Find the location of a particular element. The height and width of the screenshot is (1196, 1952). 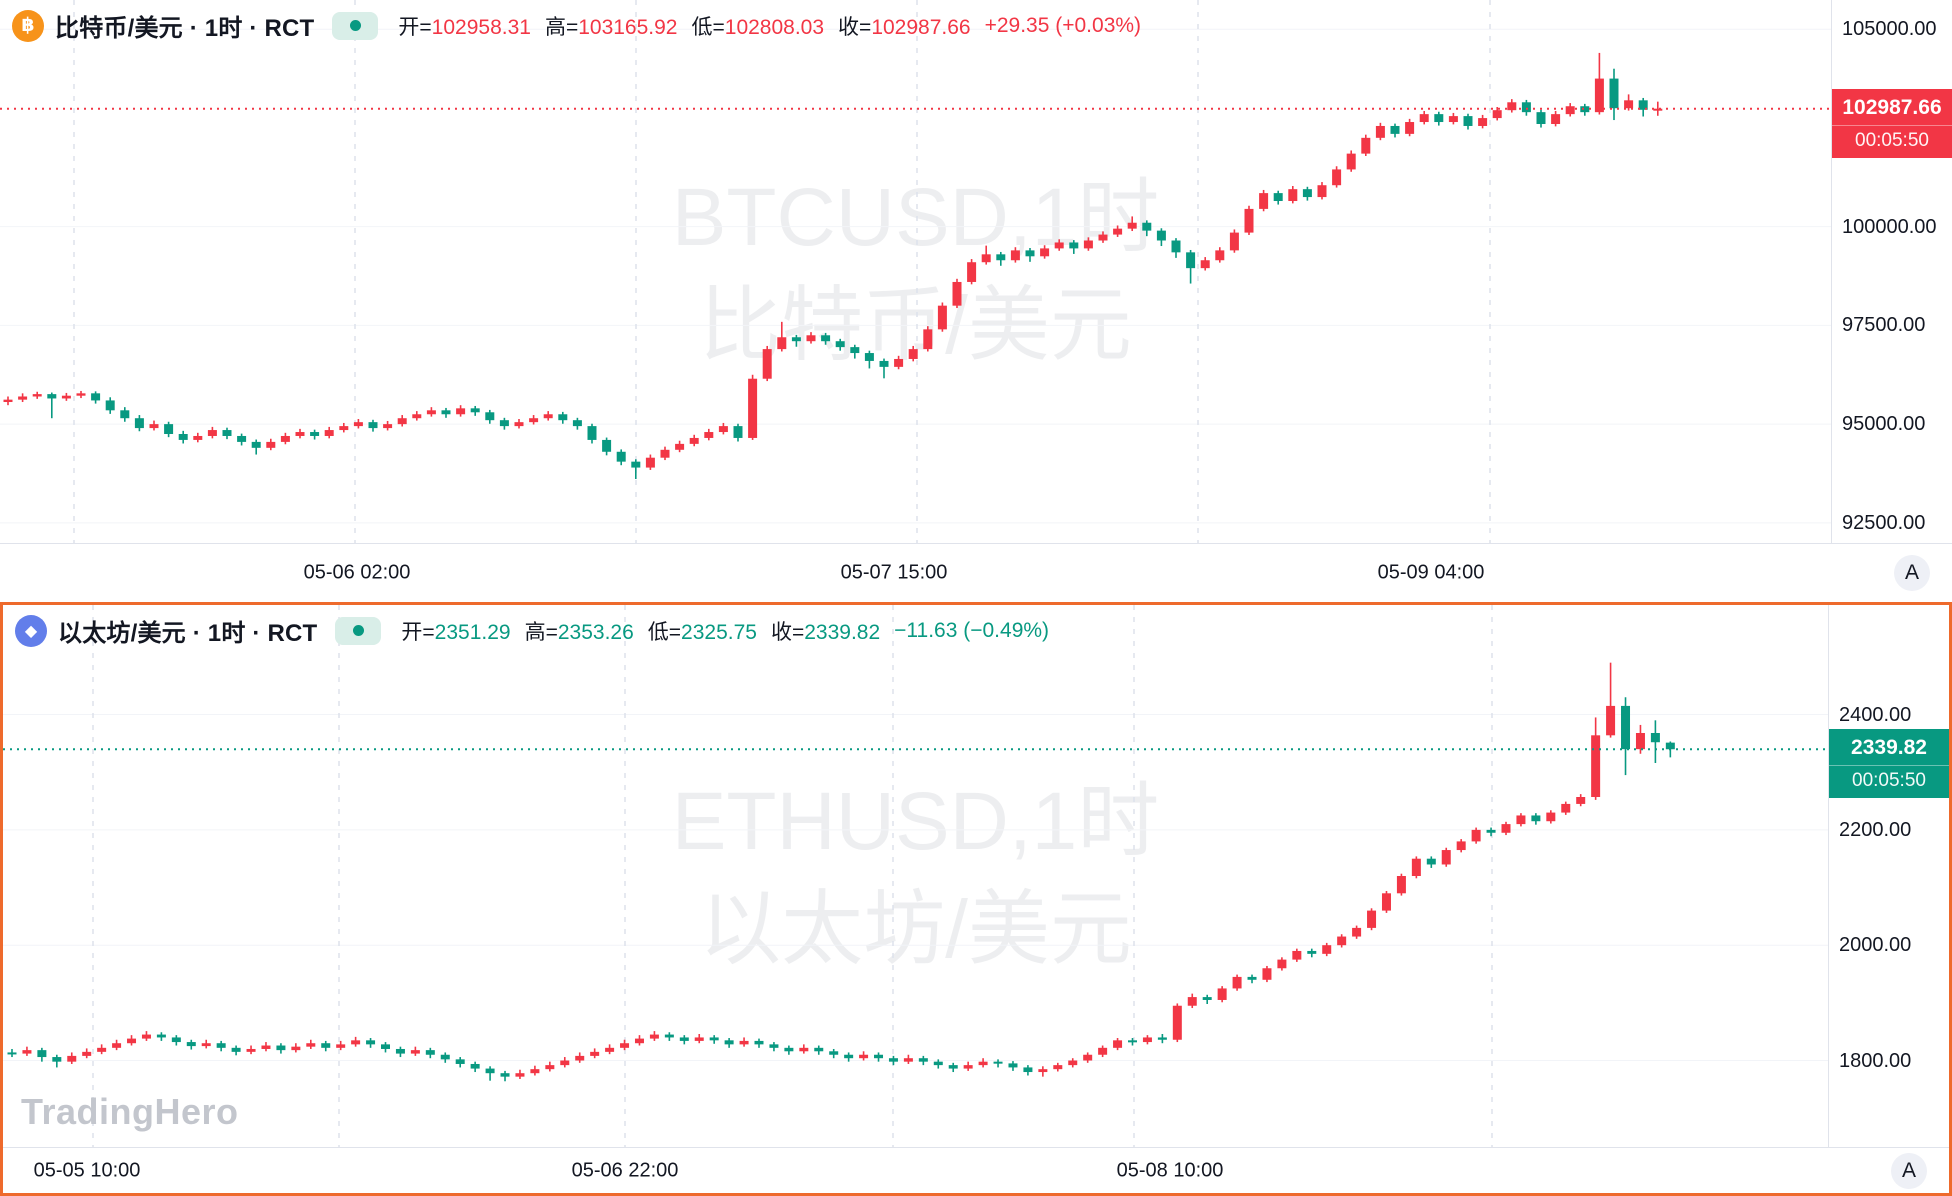

time-axis: A 05-06 02:00 05-07 15:00 05-09 04:00 is located at coordinates (976, 572).